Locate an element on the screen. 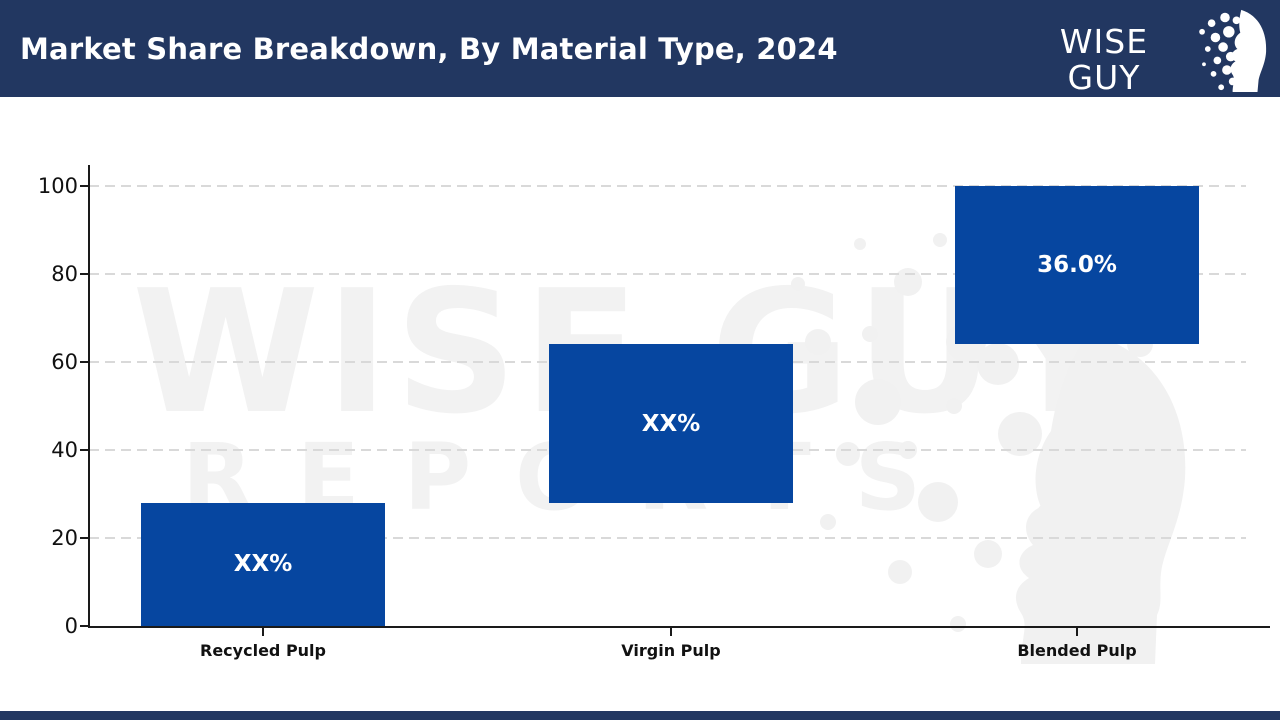 This screenshot has height=720, width=1280. y-axis-line is located at coordinates (89, 396).